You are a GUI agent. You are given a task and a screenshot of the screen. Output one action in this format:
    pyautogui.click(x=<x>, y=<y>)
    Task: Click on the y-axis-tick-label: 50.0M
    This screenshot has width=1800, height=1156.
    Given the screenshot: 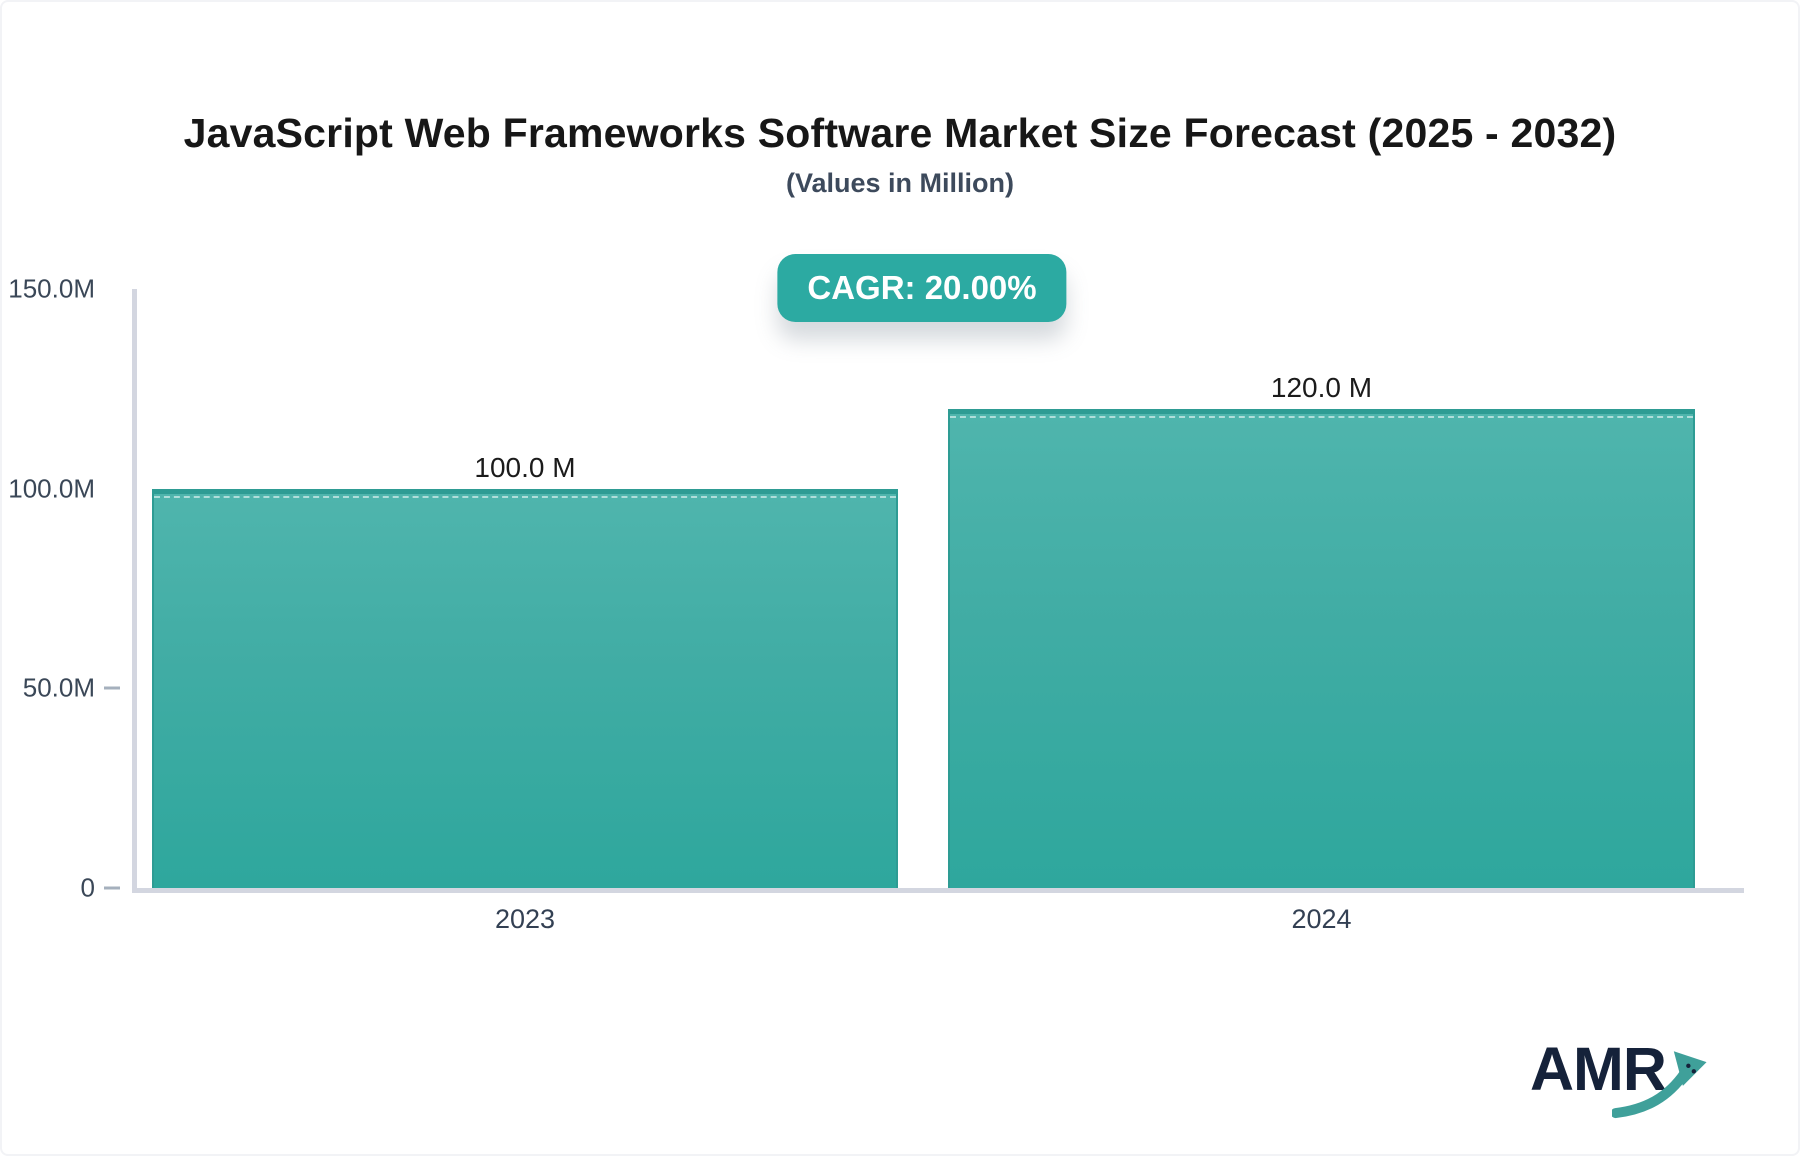 What is the action you would take?
    pyautogui.click(x=61, y=688)
    